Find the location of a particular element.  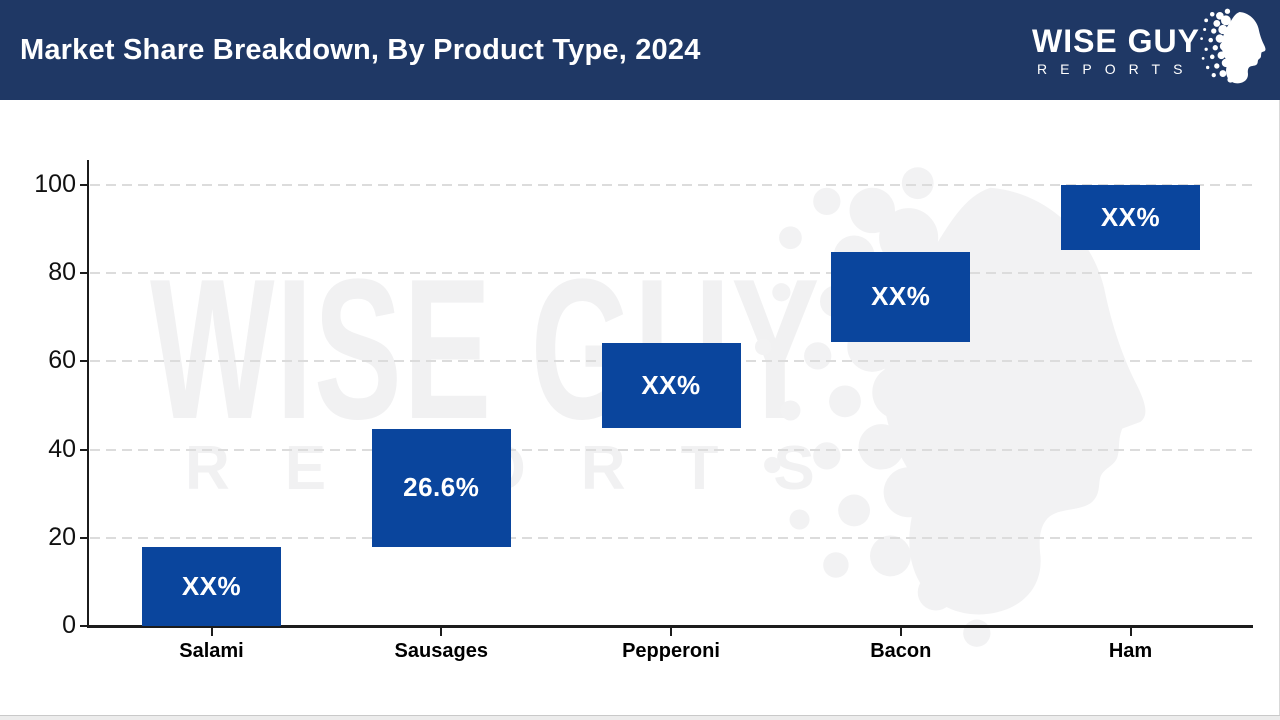

y-tick-label: 20 is located at coordinates (62, 536).